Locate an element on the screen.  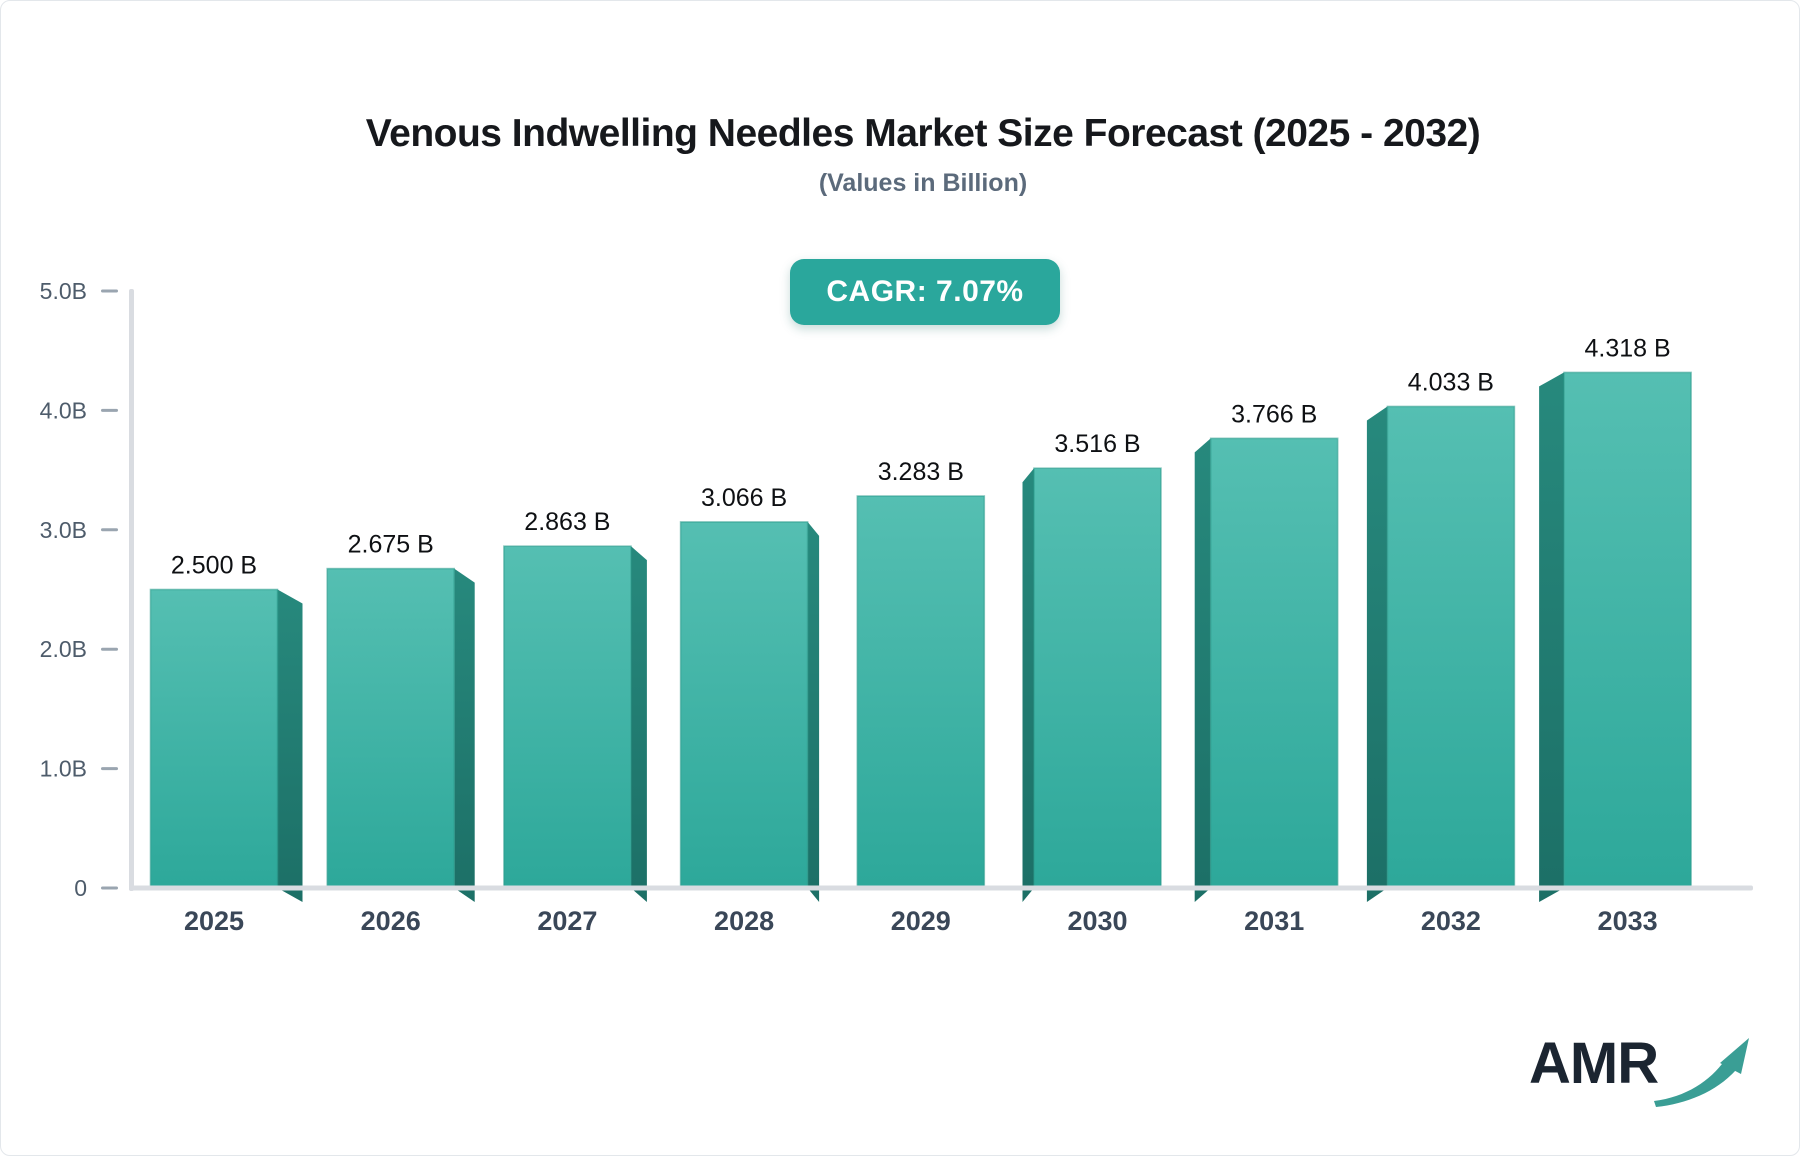
y-tick-label: 1.0B is located at coordinates (63, 769).